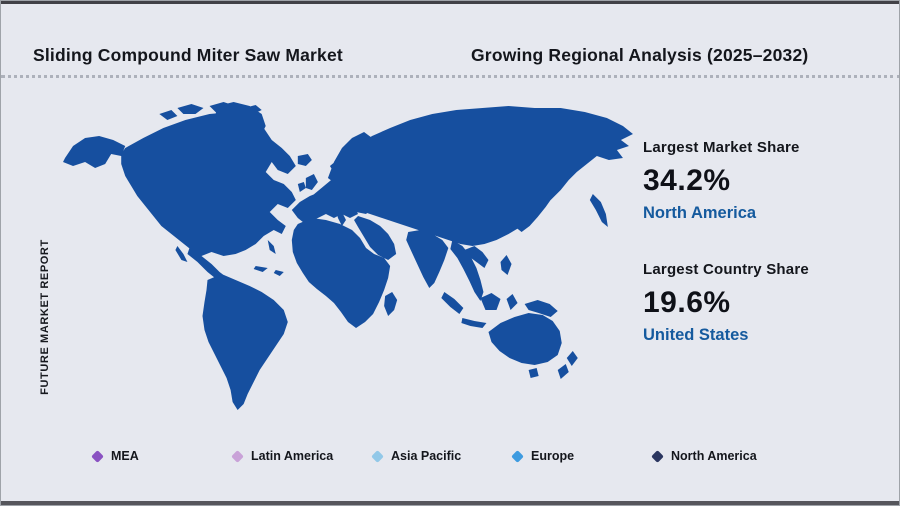 The width and height of the screenshot is (900, 506). I want to click on legend-label: MEA, so click(125, 456).